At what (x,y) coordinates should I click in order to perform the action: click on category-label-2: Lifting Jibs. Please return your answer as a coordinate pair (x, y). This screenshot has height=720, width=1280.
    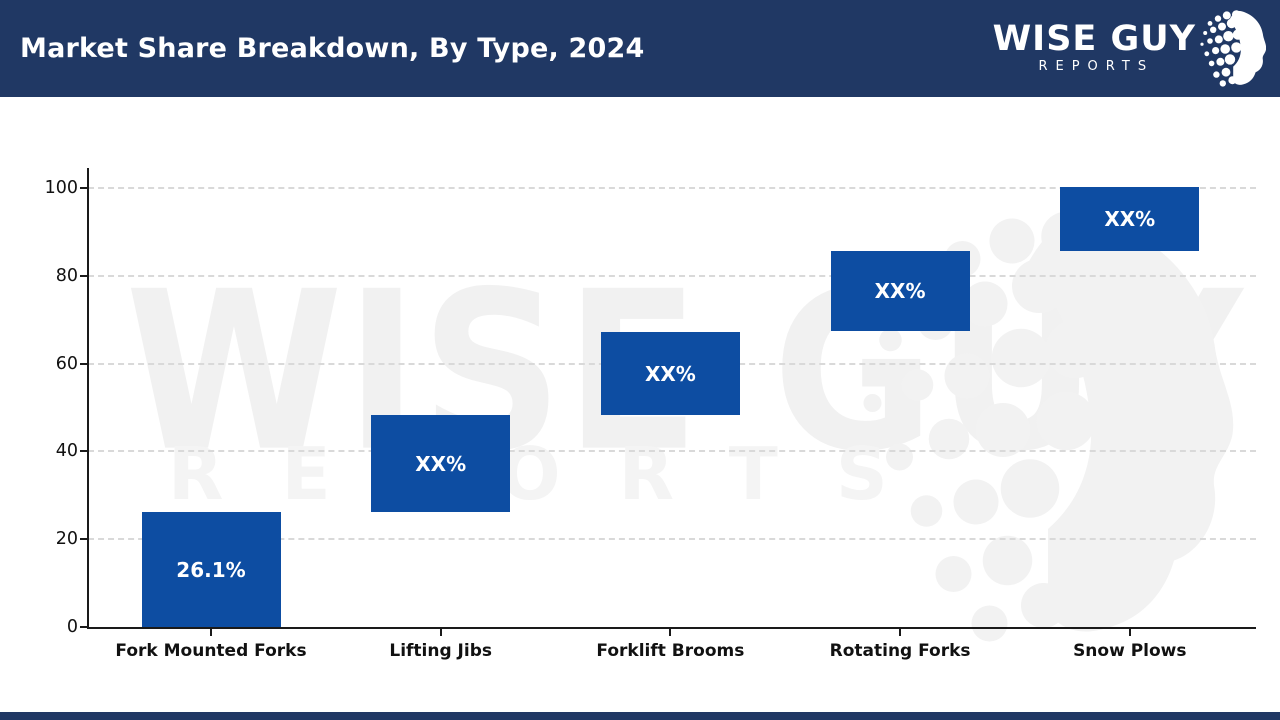
    Looking at the image, I should click on (440, 651).